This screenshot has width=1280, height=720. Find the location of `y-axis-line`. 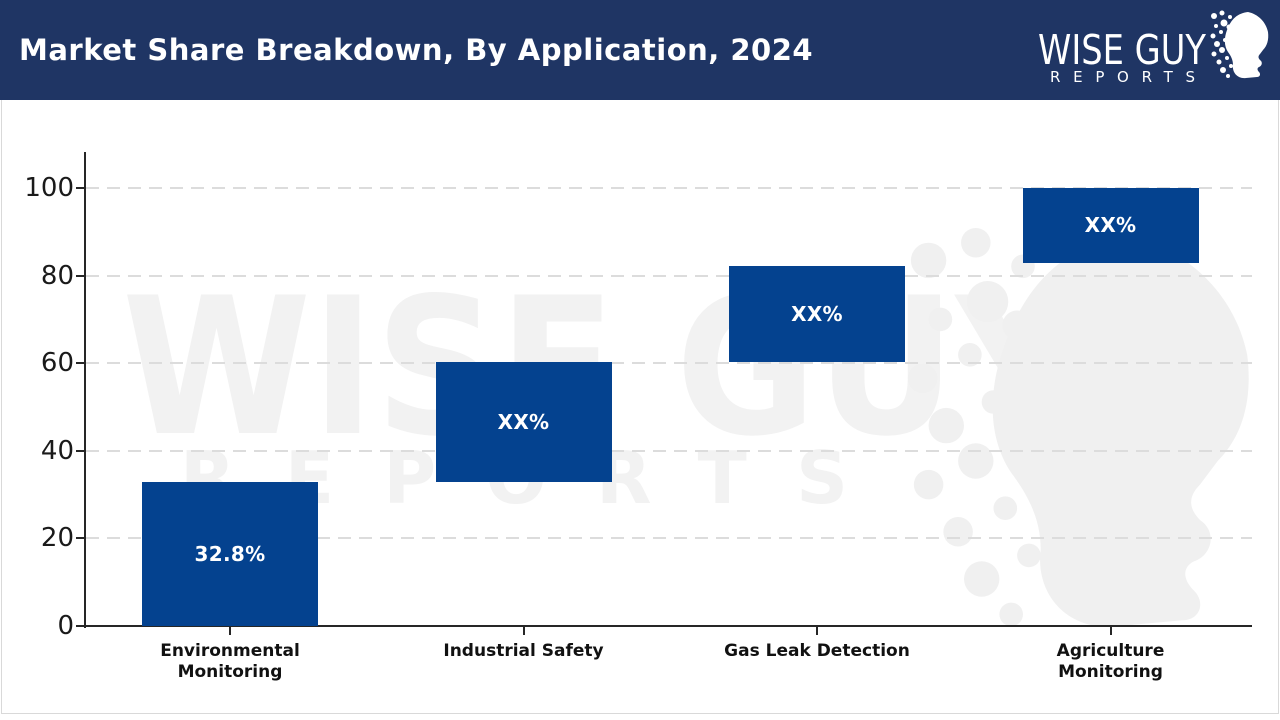

y-axis-line is located at coordinates (85, 390).